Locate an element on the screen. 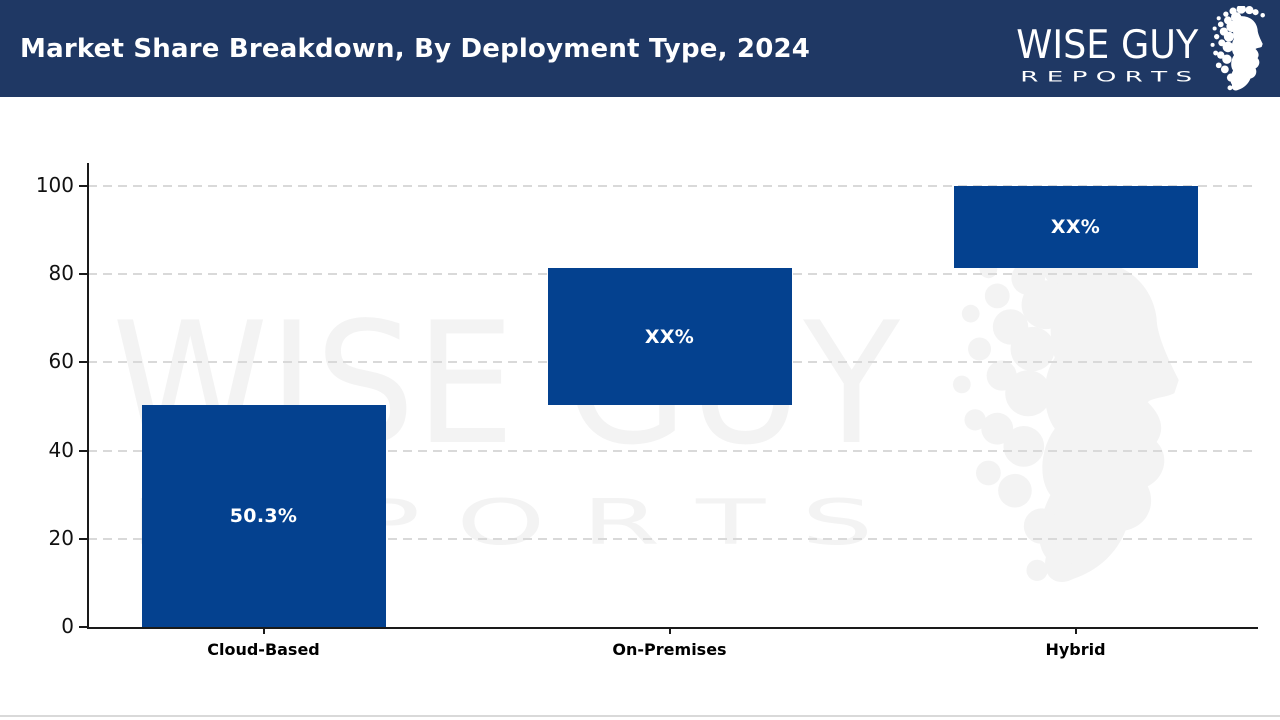  y-tick-label: 0 is located at coordinates (67, 626).